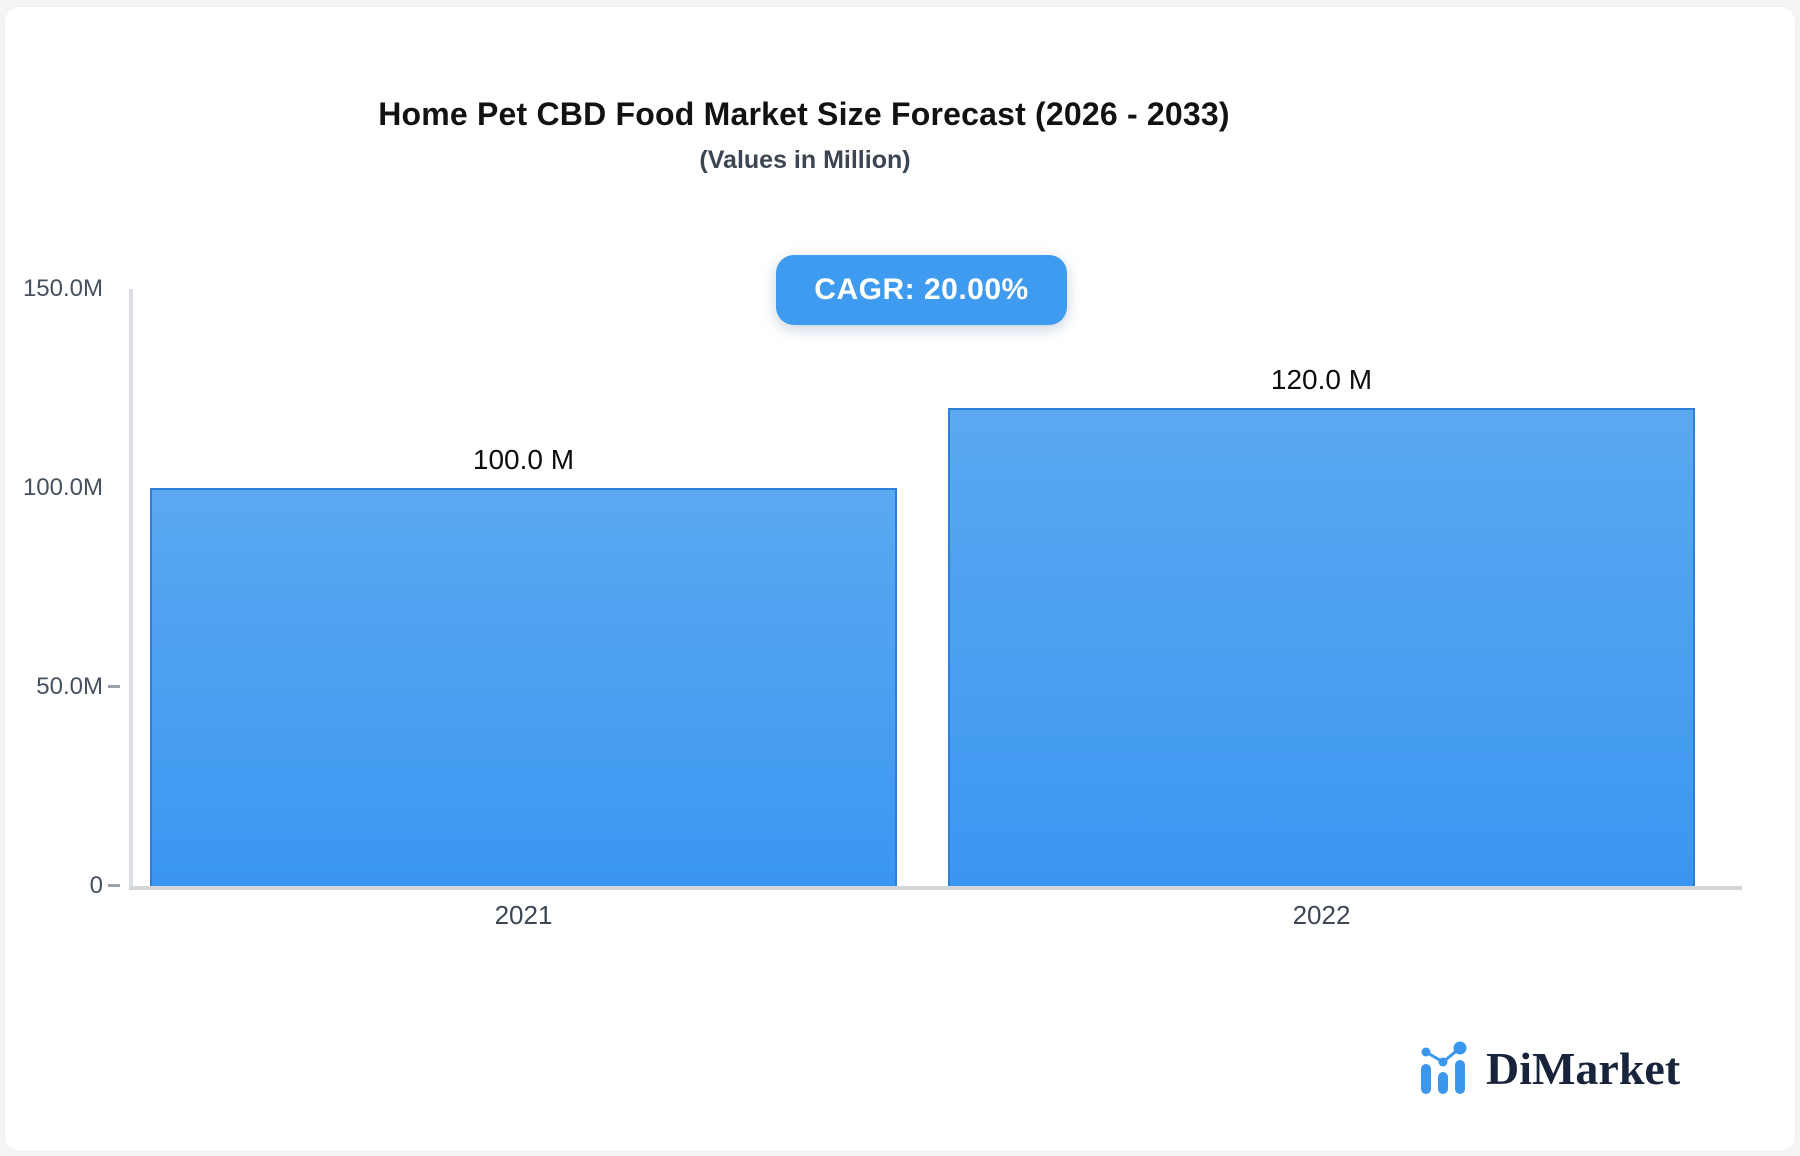 The width and height of the screenshot is (1800, 1156). What do you see at coordinates (62, 288) in the screenshot?
I see `y-tick-label: 150.0M` at bounding box center [62, 288].